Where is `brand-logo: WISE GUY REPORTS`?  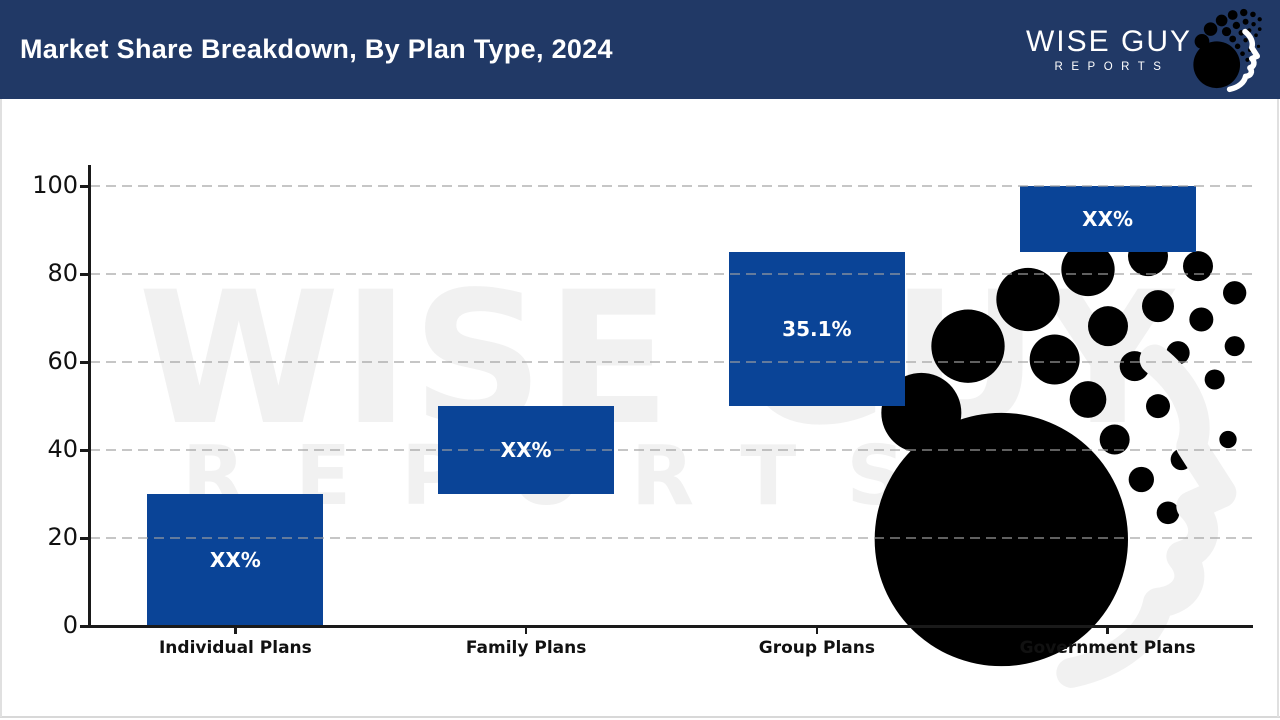
brand-logo: WISE GUY REPORTS is located at coordinates (1146, 50).